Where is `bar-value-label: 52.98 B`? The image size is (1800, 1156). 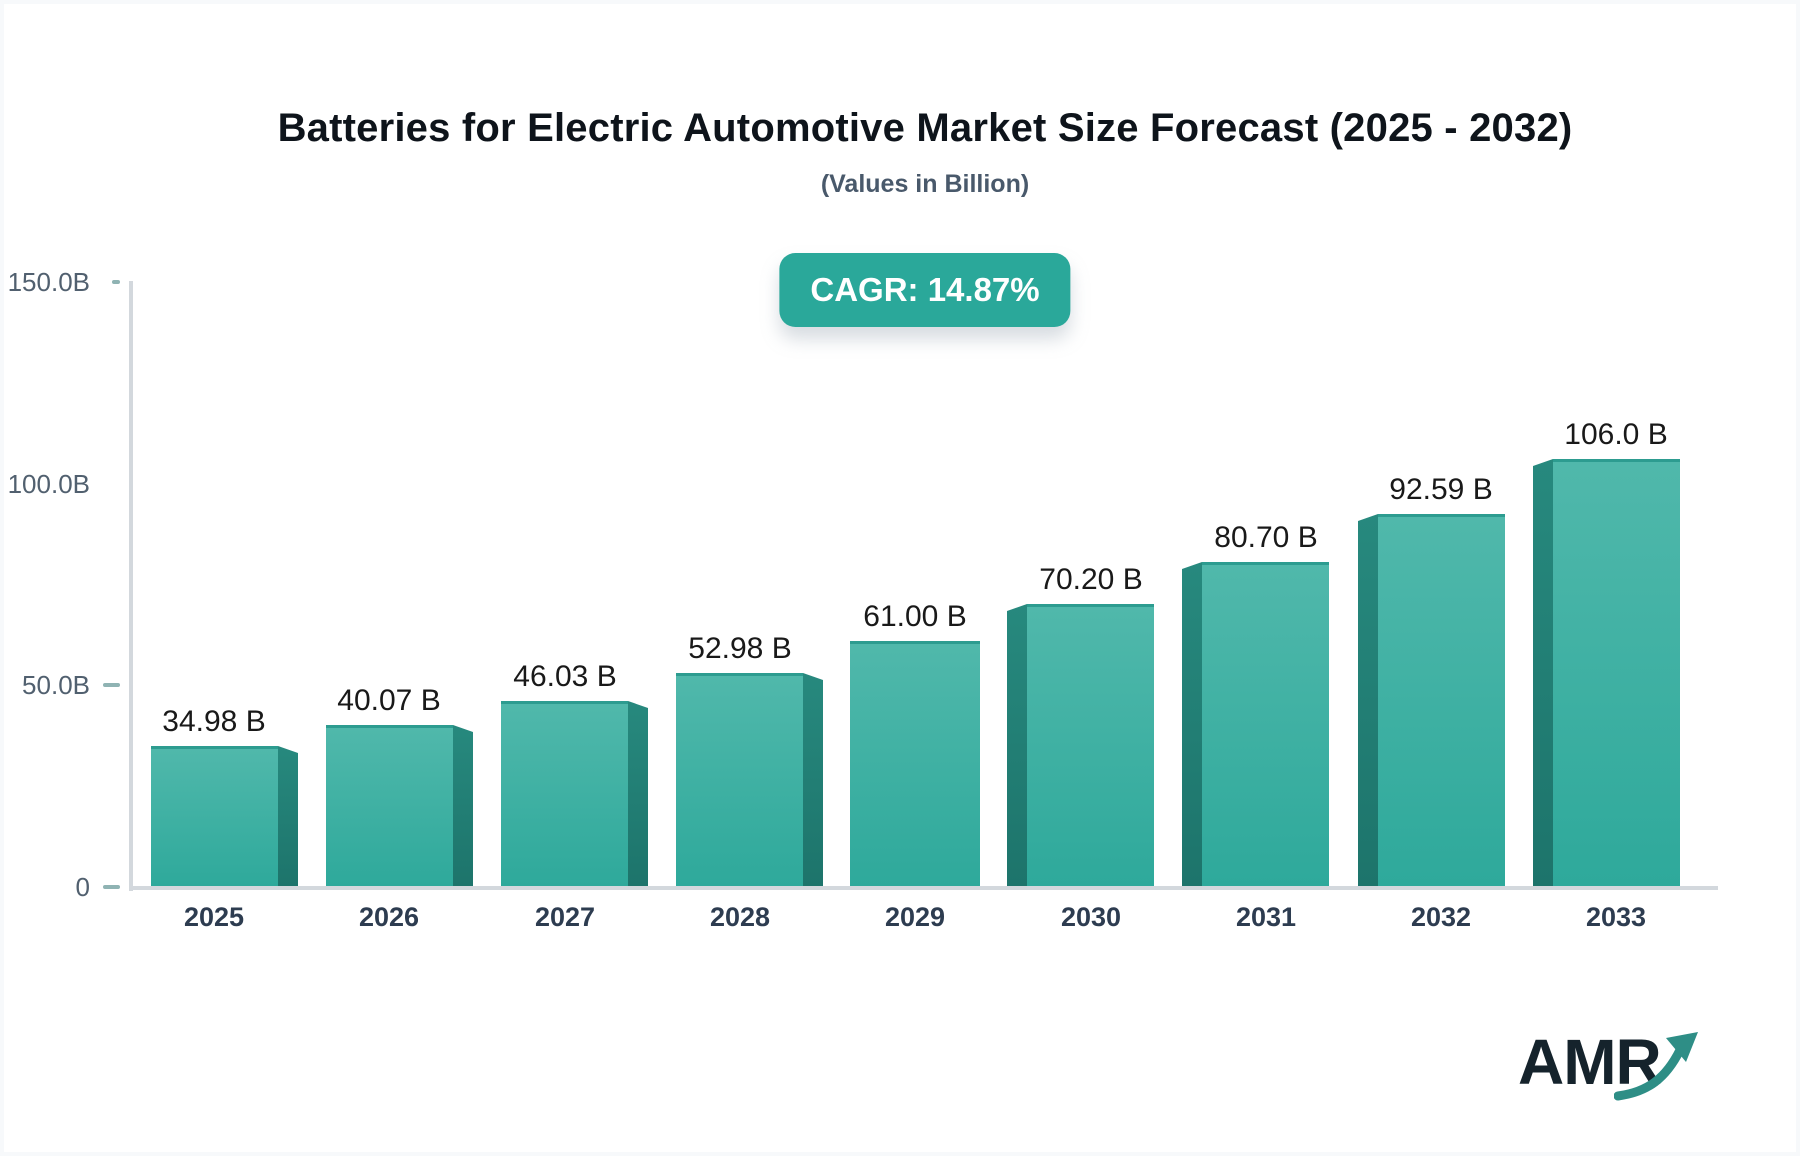
bar-value-label: 52.98 B is located at coordinates (740, 648).